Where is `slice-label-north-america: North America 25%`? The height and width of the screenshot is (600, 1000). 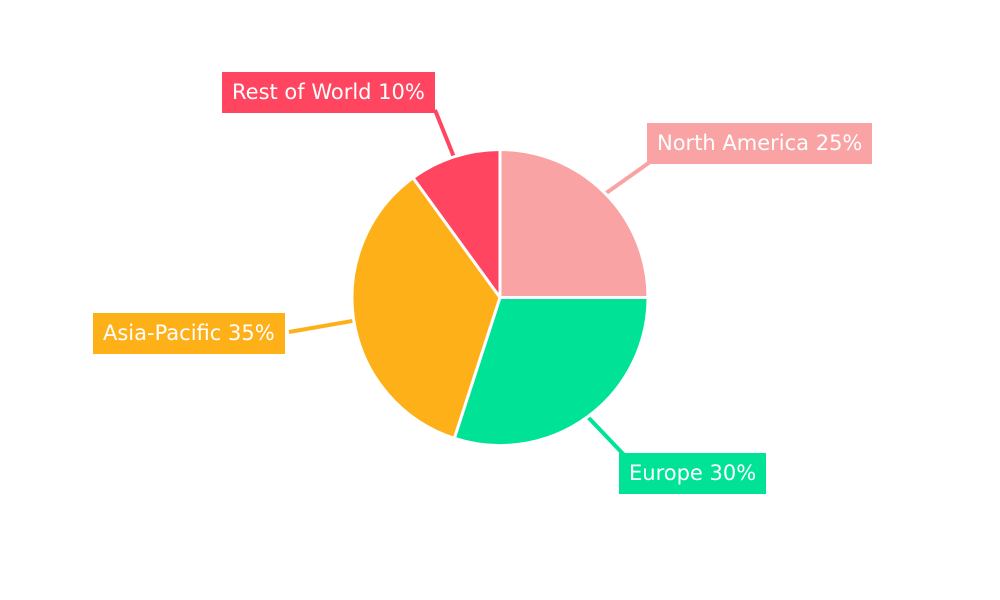 slice-label-north-america: North America 25% is located at coordinates (760, 143).